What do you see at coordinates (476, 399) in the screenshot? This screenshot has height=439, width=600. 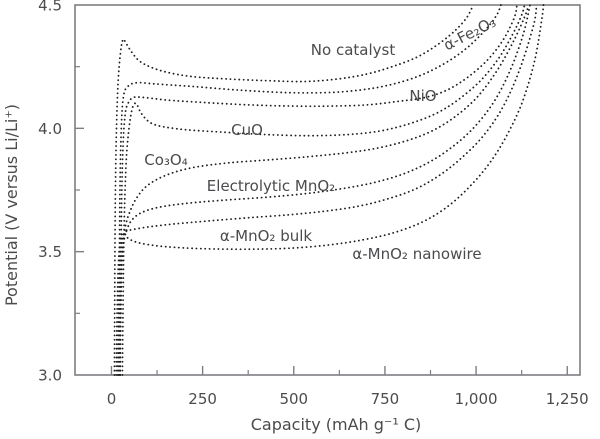 I see `x-tick-label: 1,000` at bounding box center [476, 399].